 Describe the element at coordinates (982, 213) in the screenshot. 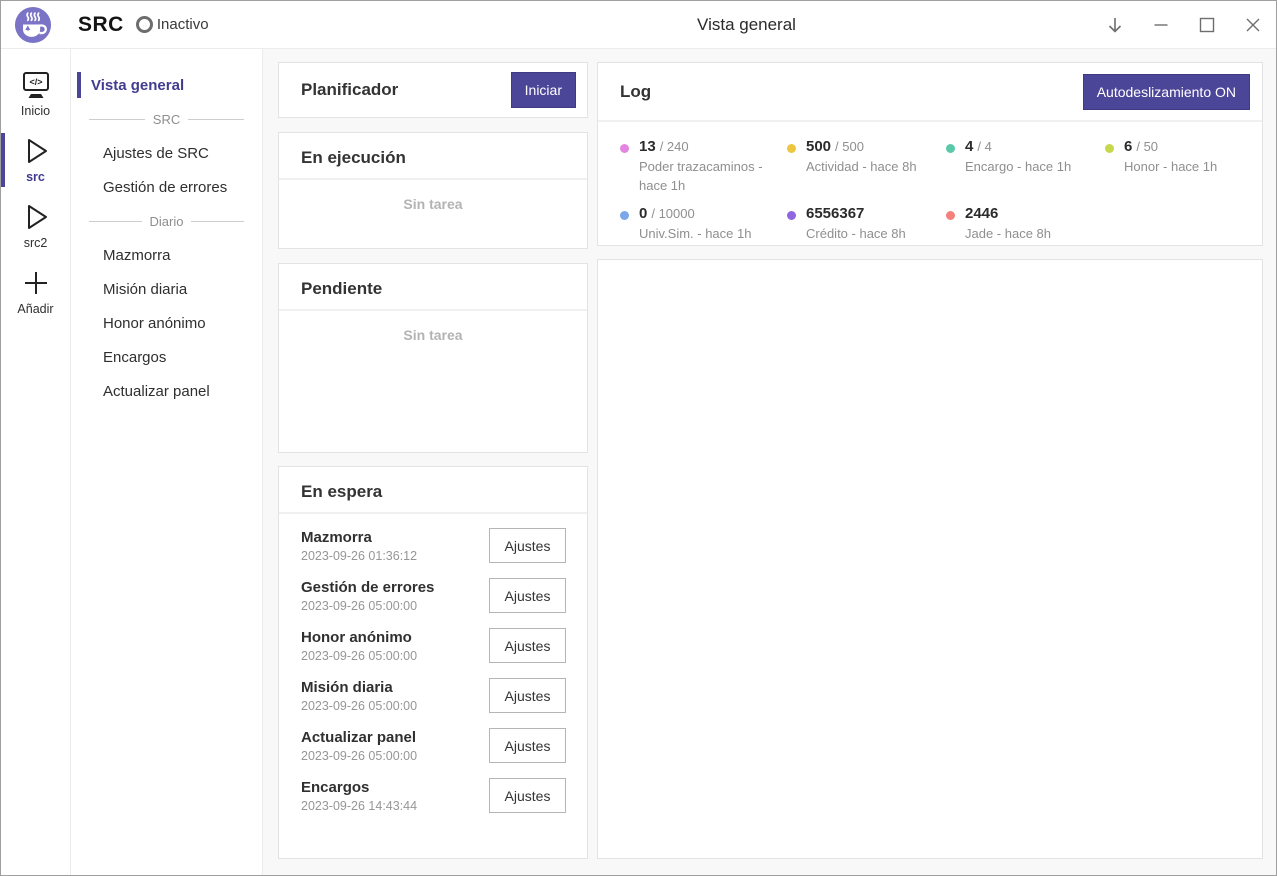

I see `stat-value: 2446` at that location.